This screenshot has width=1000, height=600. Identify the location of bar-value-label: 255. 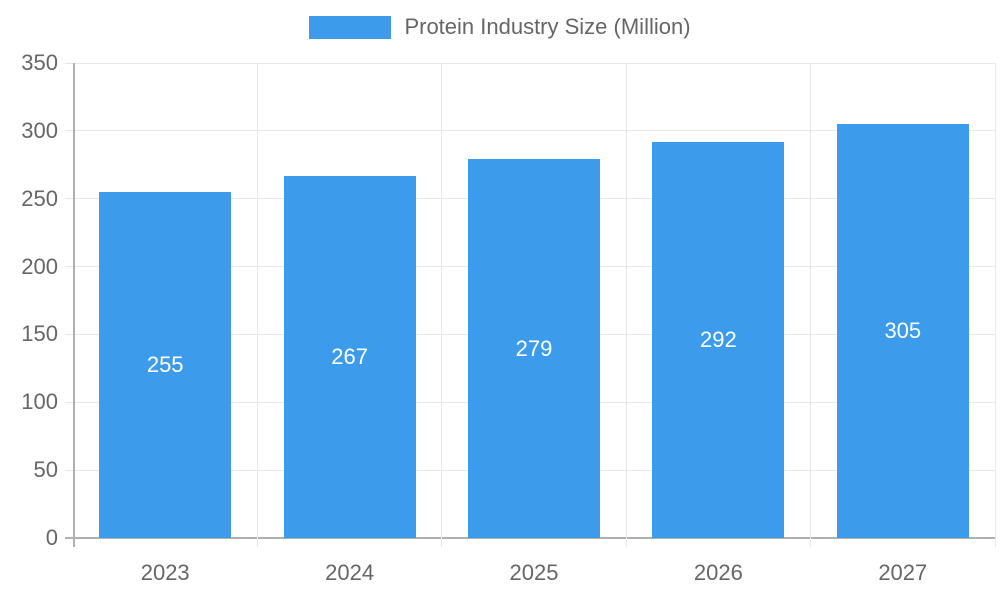
(165, 364).